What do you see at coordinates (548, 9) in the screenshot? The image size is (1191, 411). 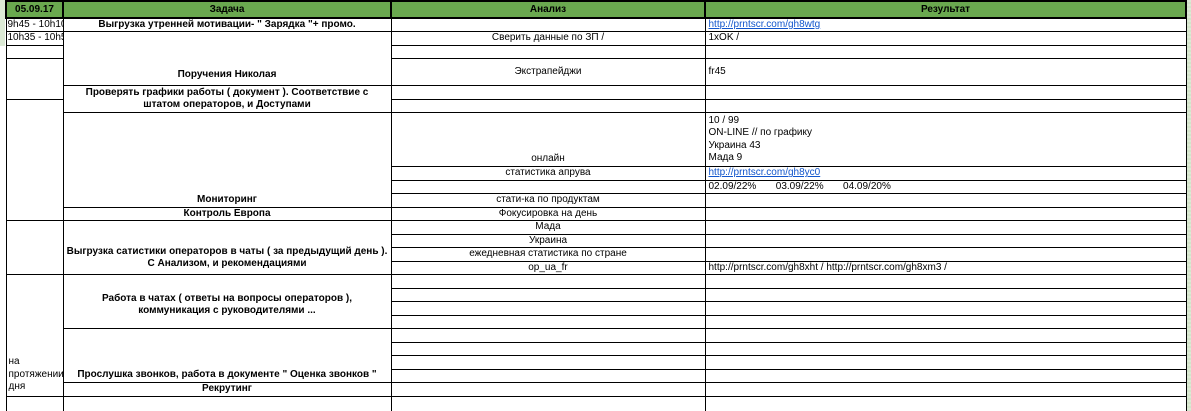 I see `header-analysis-cell: Анализ` at bounding box center [548, 9].